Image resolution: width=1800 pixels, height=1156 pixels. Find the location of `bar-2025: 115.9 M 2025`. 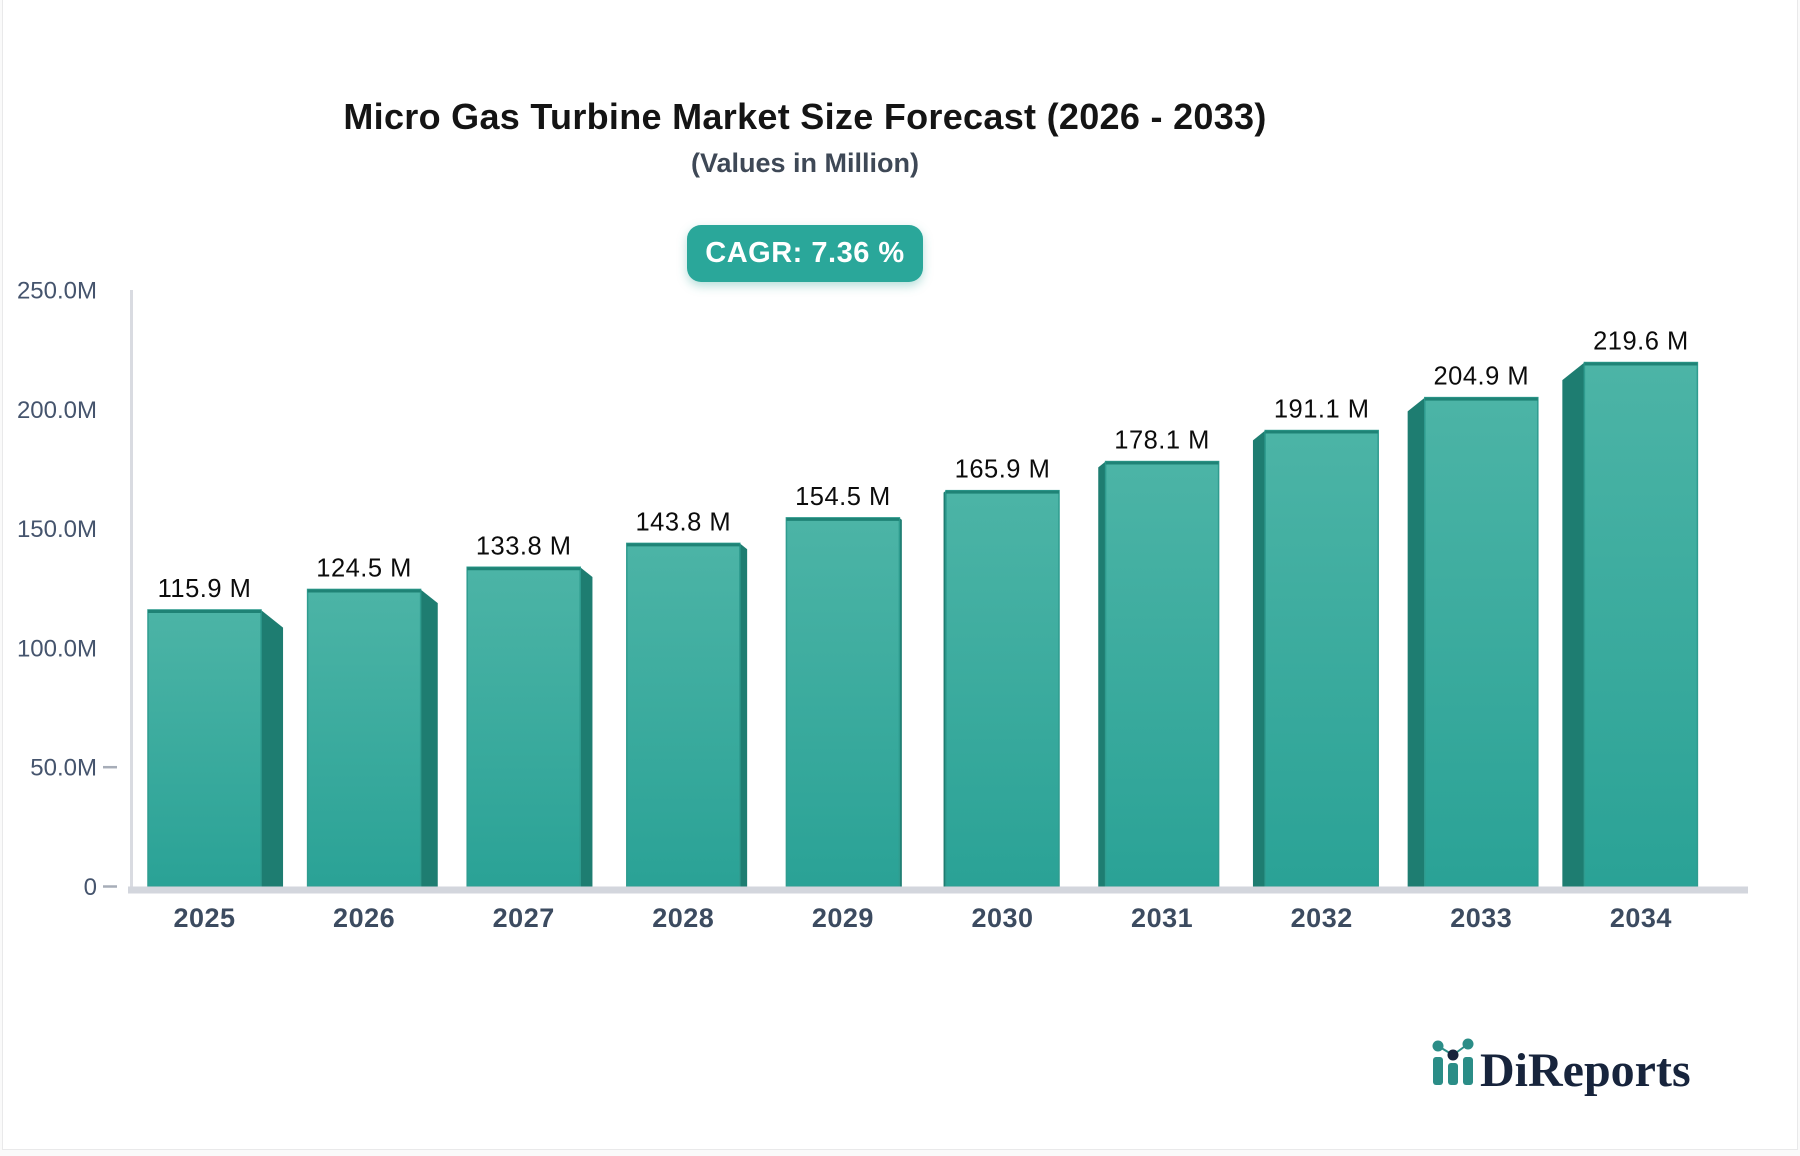

bar-2025: 115.9 M 2025 is located at coordinates (215, 754).